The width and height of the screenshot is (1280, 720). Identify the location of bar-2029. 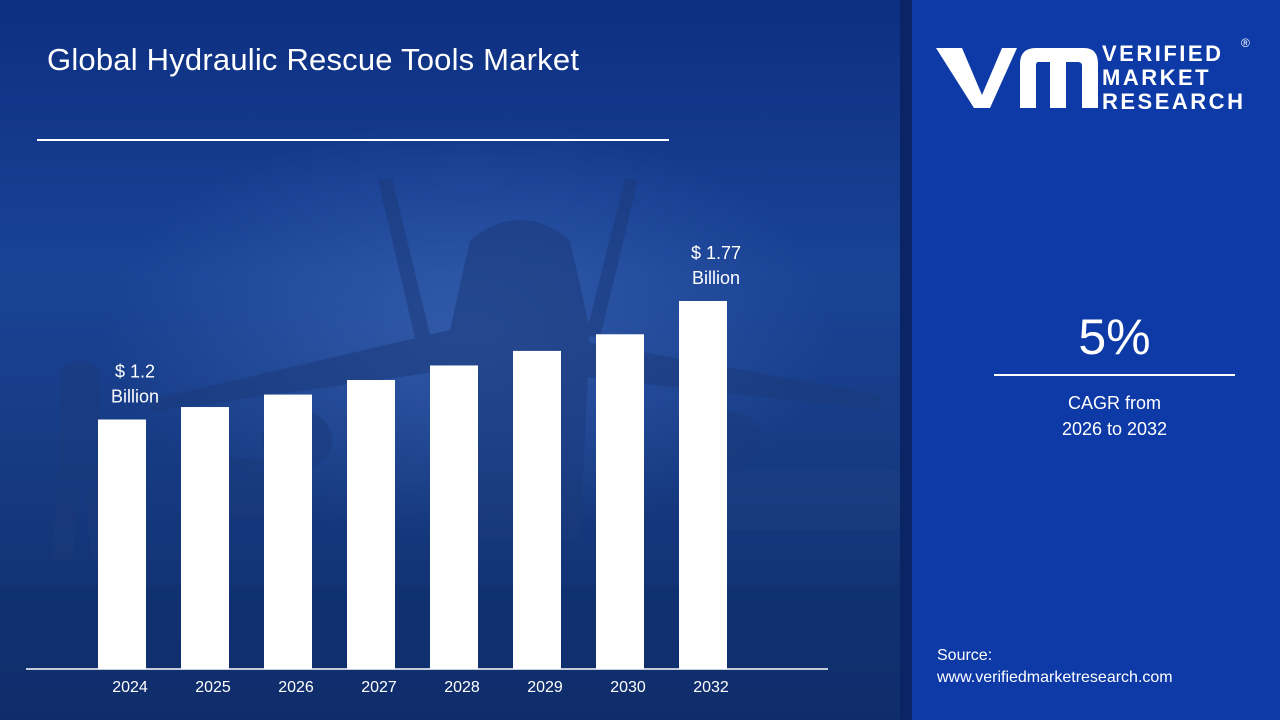
(537, 509).